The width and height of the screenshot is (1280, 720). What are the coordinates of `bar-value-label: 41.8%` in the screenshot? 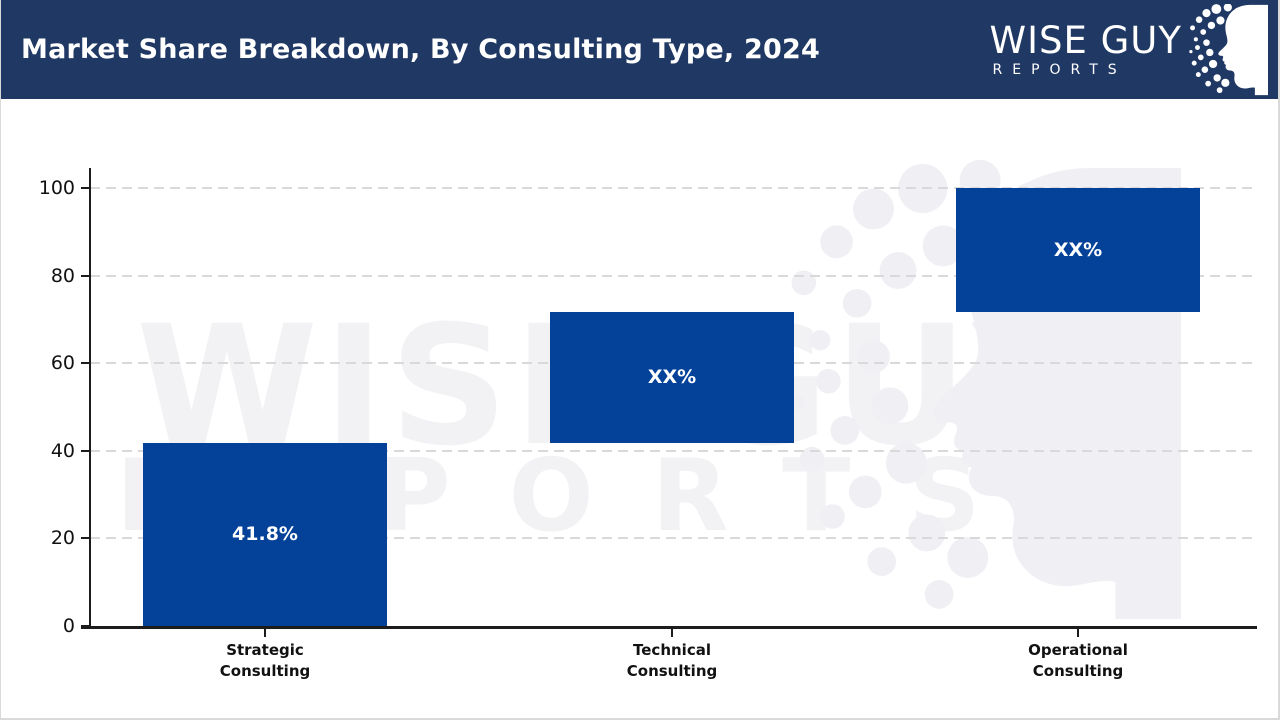 It's located at (265, 534).